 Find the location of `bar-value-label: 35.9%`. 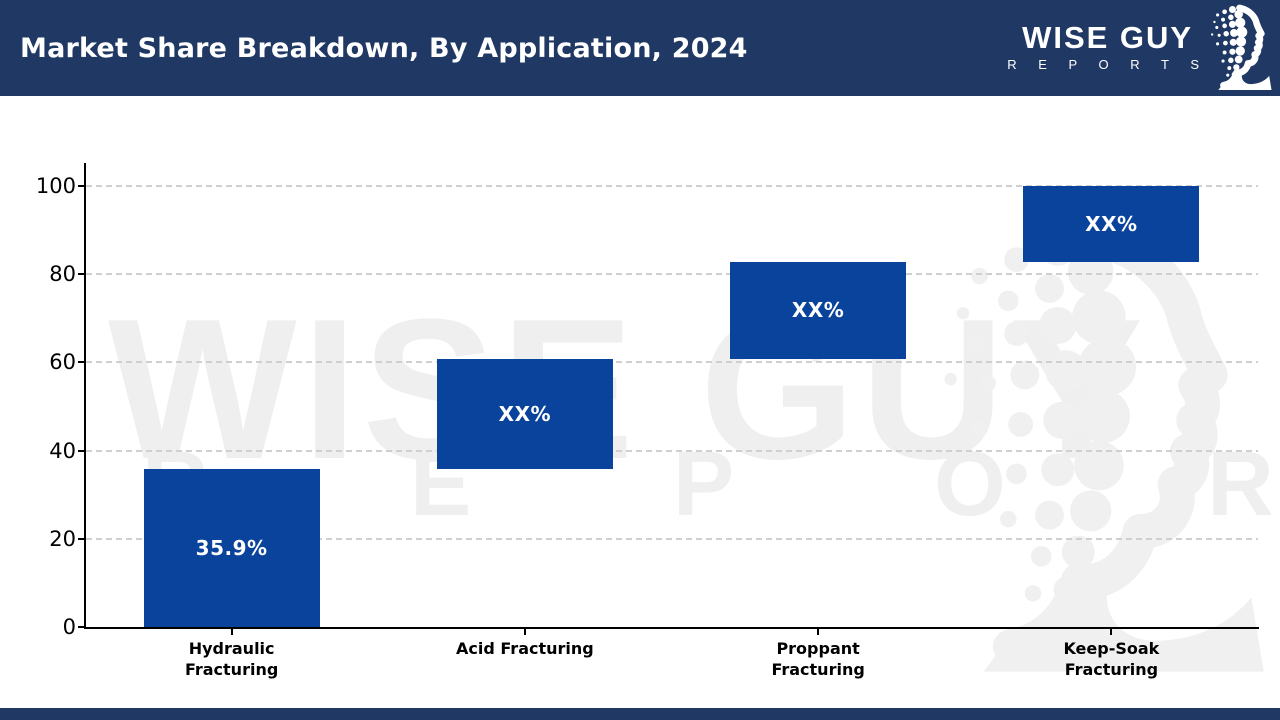

bar-value-label: 35.9% is located at coordinates (231, 547).